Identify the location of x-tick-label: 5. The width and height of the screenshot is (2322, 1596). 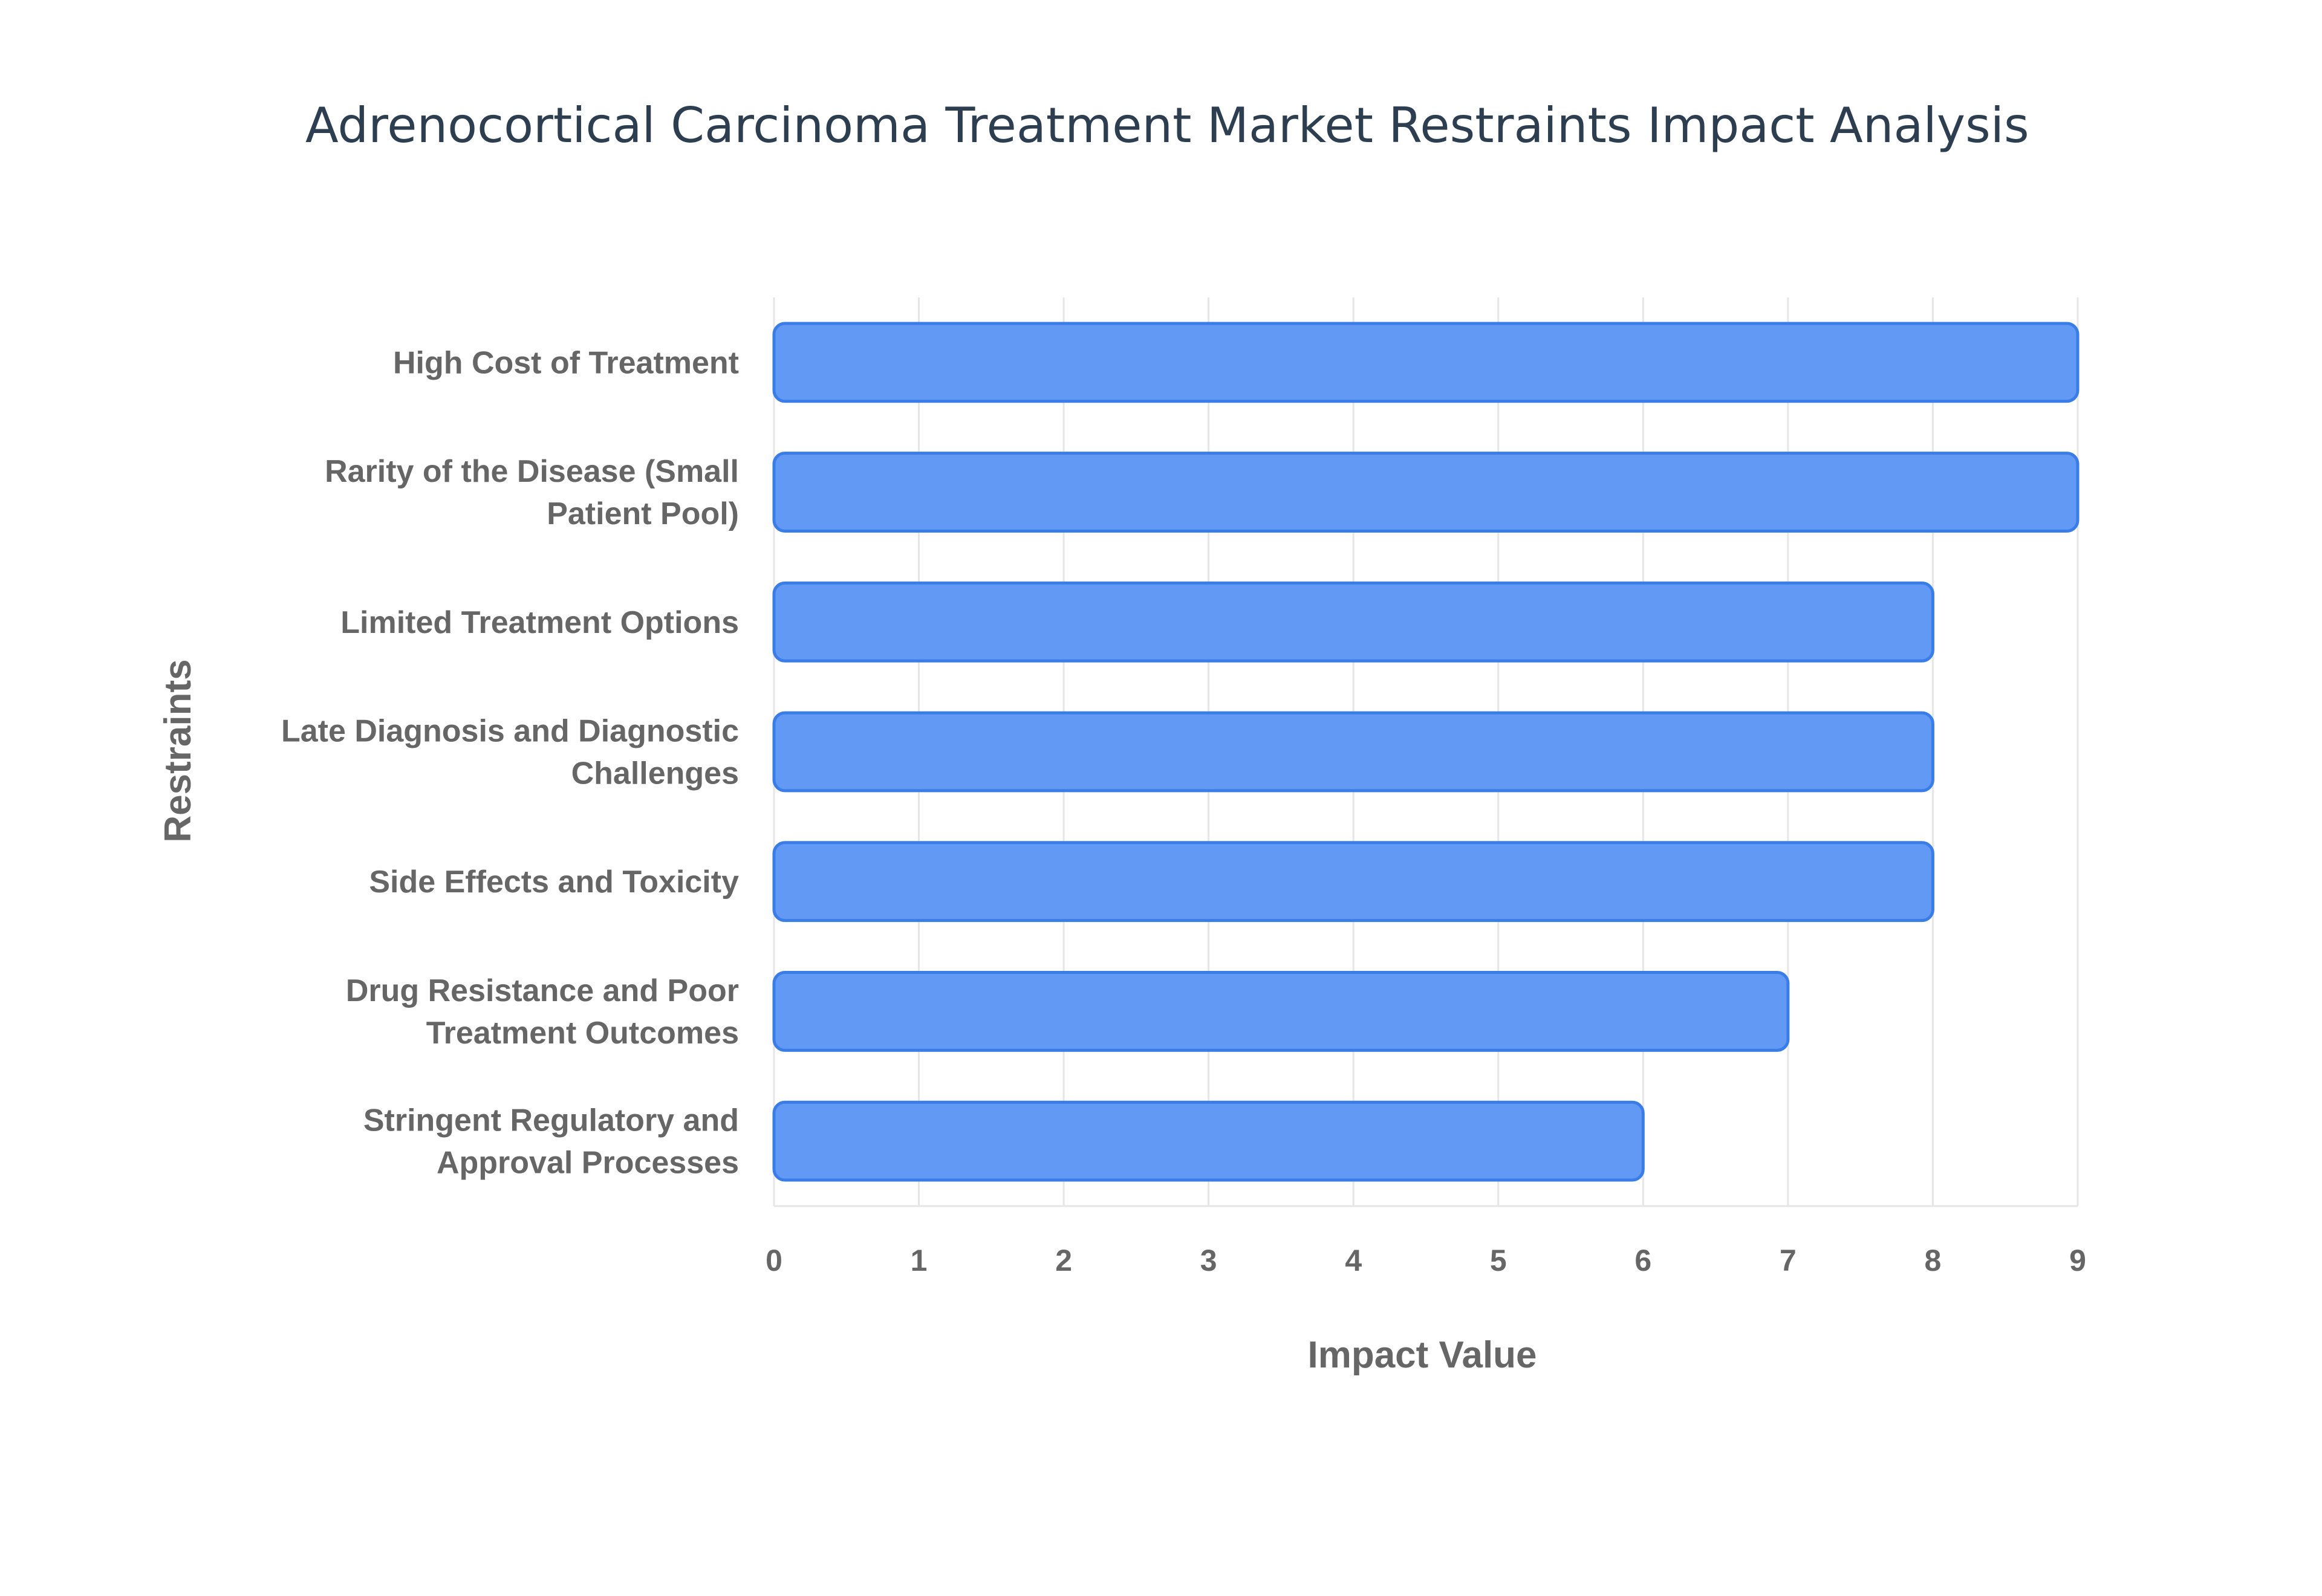
(1498, 1260).